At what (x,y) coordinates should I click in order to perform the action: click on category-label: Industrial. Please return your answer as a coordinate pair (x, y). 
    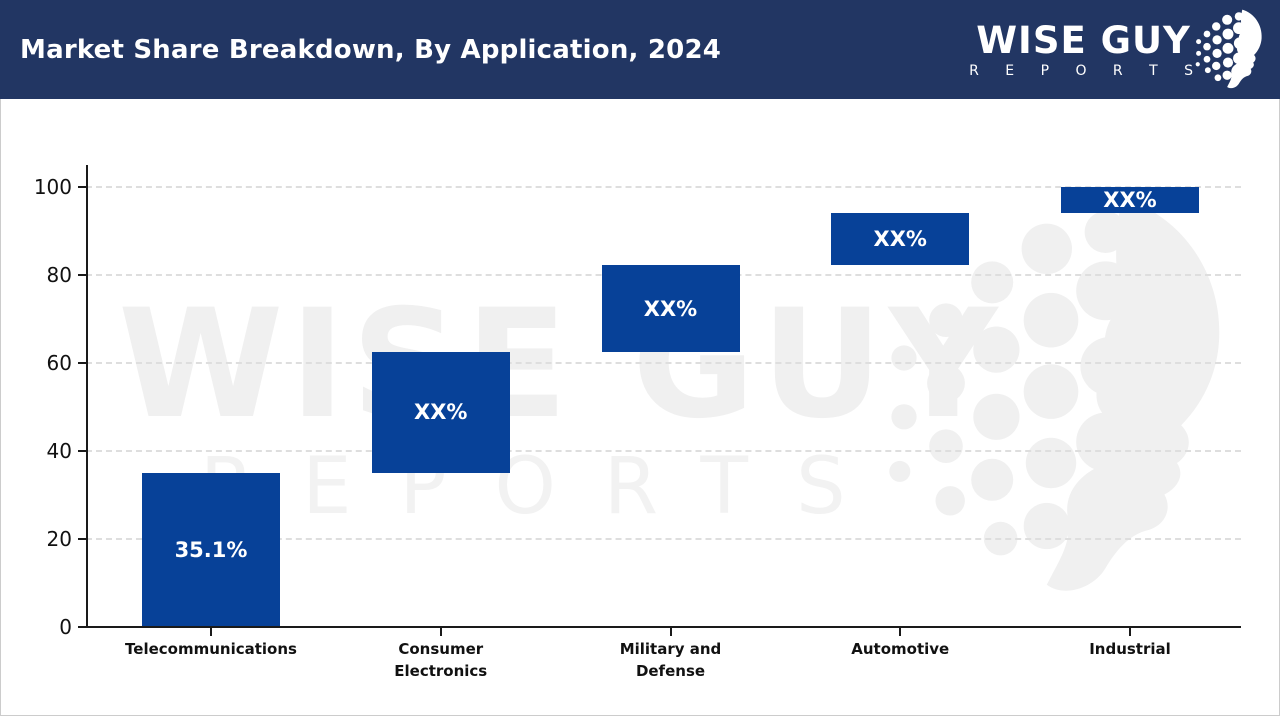
    Looking at the image, I should click on (1130, 649).